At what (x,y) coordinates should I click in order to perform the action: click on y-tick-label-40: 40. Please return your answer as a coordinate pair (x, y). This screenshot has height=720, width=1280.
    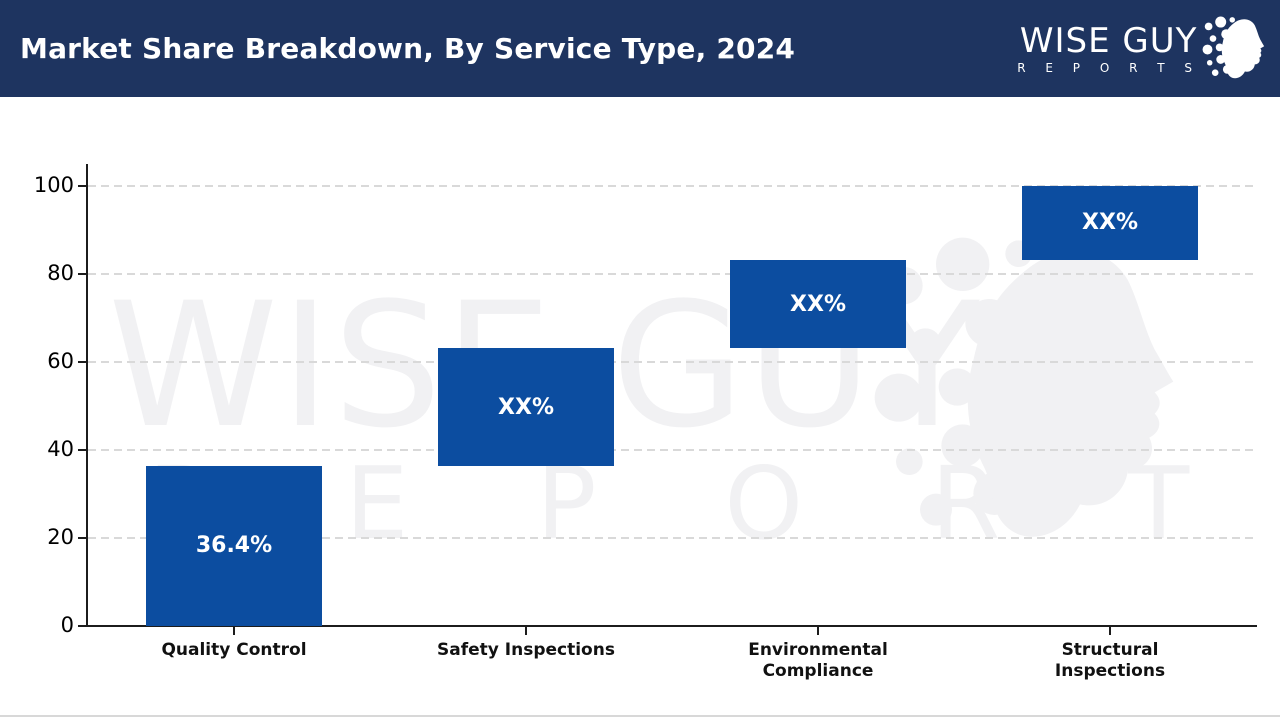
    Looking at the image, I should click on (60, 448).